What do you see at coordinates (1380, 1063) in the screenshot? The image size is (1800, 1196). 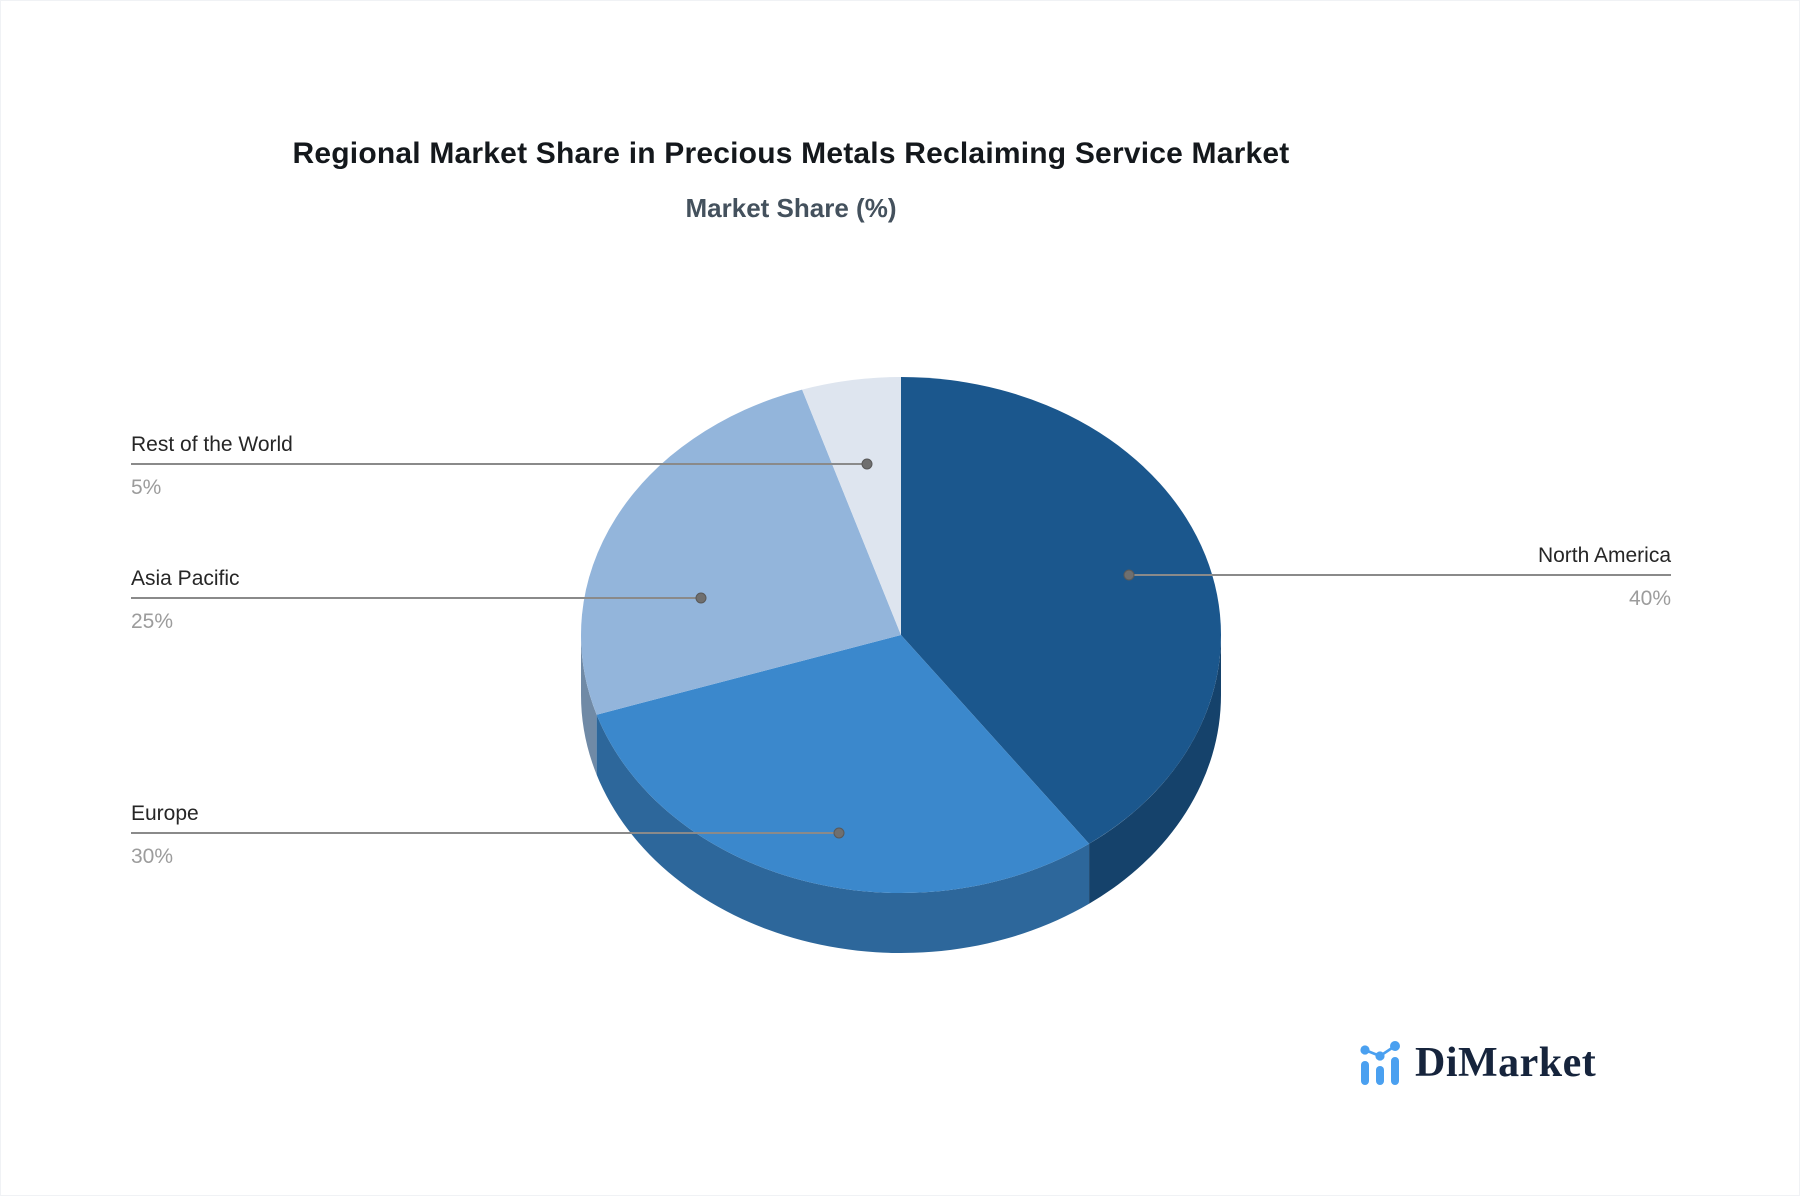 I see `bar-chart-icon` at bounding box center [1380, 1063].